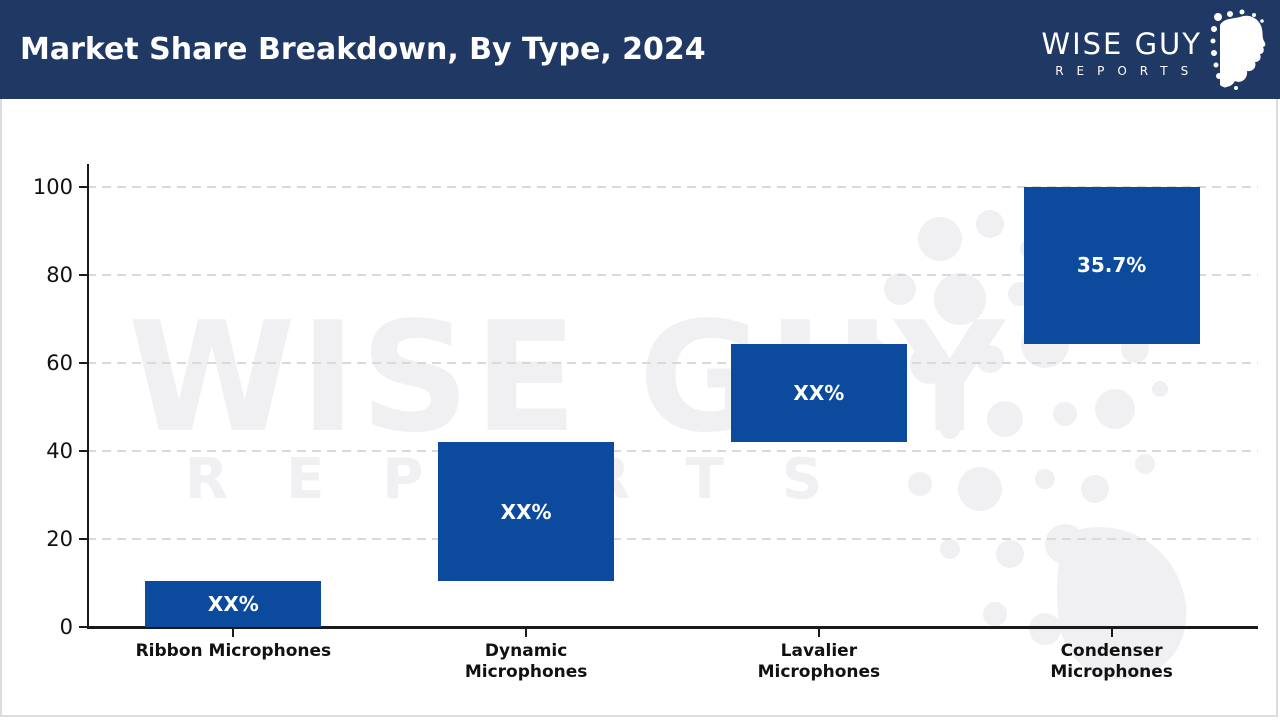 This screenshot has width=1280, height=720. I want to click on face-logo-icon, so click(1238, 49).